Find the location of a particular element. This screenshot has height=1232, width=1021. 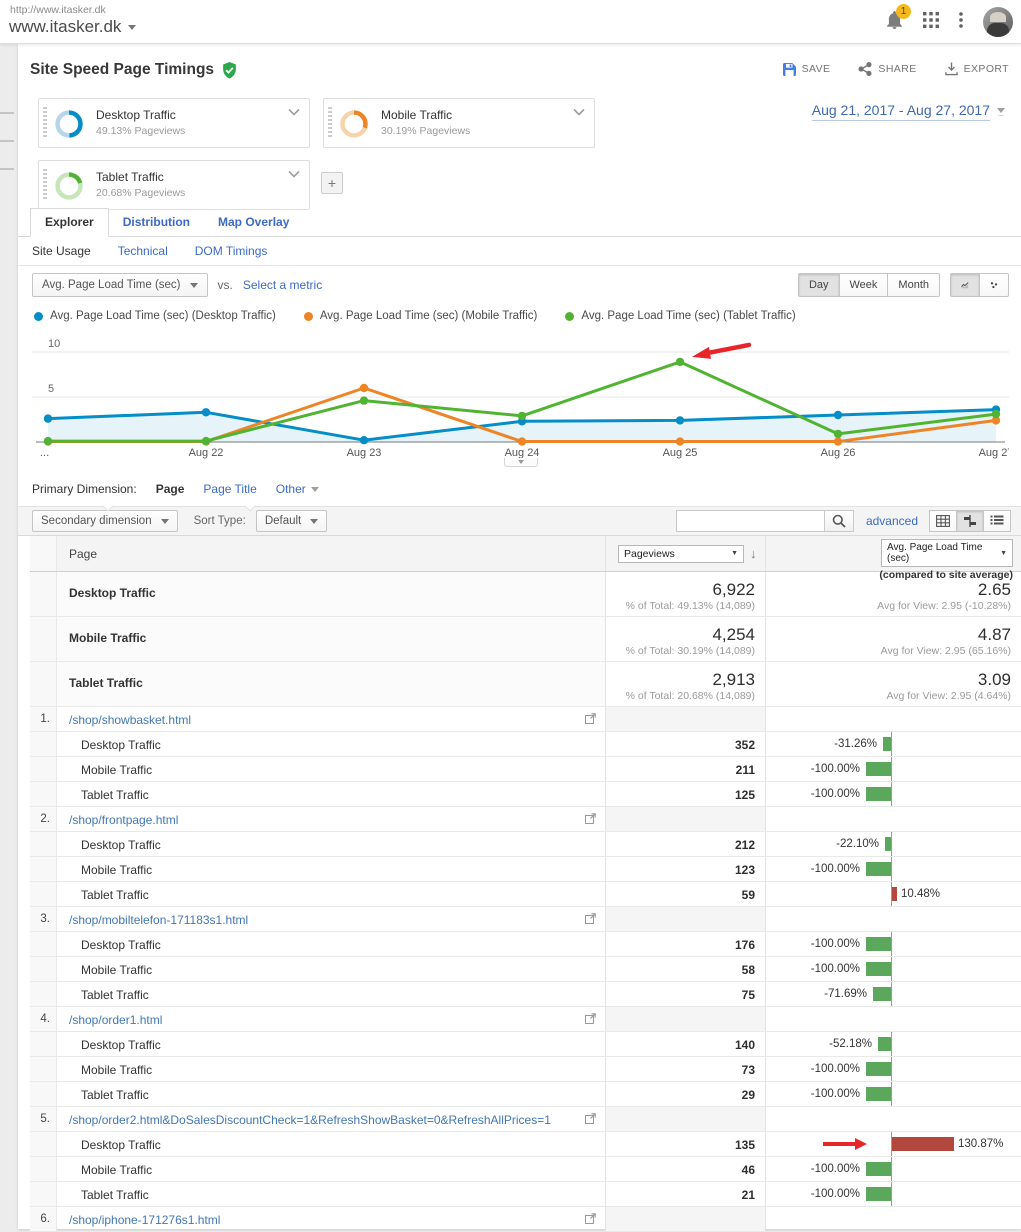

scatter-chart-view-button is located at coordinates (994, 285).